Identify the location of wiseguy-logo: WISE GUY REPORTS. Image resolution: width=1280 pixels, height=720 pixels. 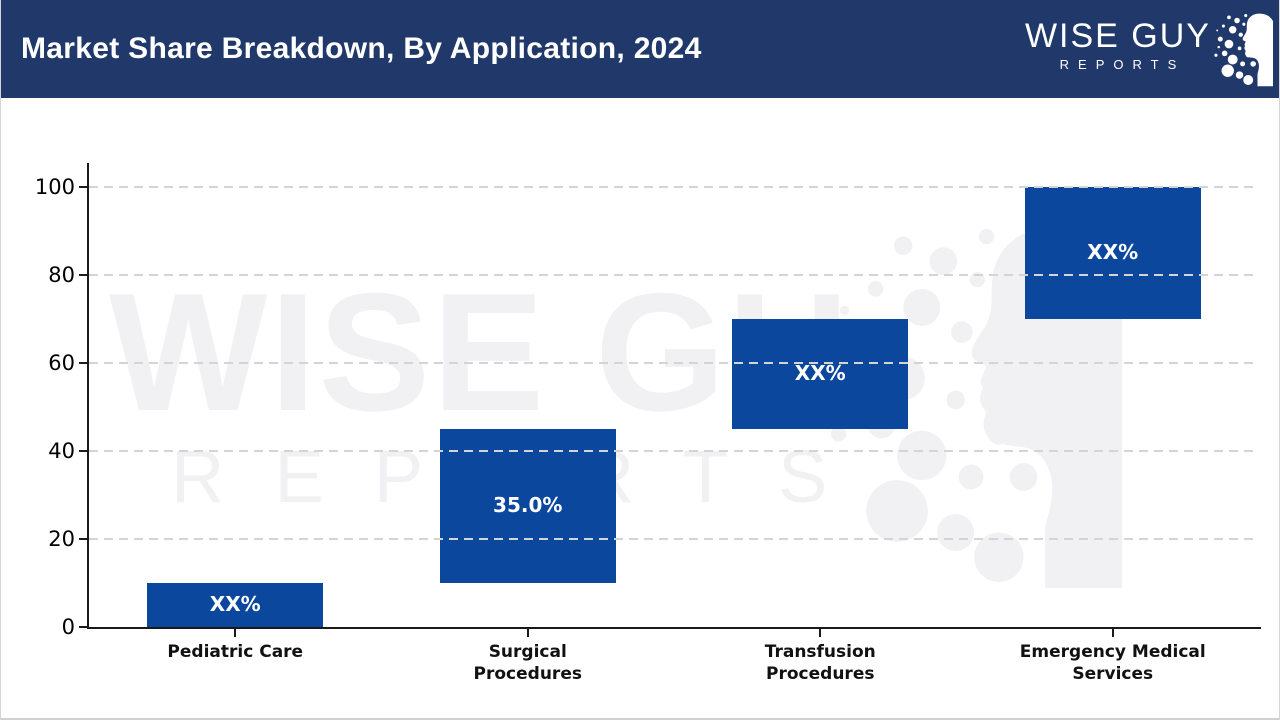
(1148, 49).